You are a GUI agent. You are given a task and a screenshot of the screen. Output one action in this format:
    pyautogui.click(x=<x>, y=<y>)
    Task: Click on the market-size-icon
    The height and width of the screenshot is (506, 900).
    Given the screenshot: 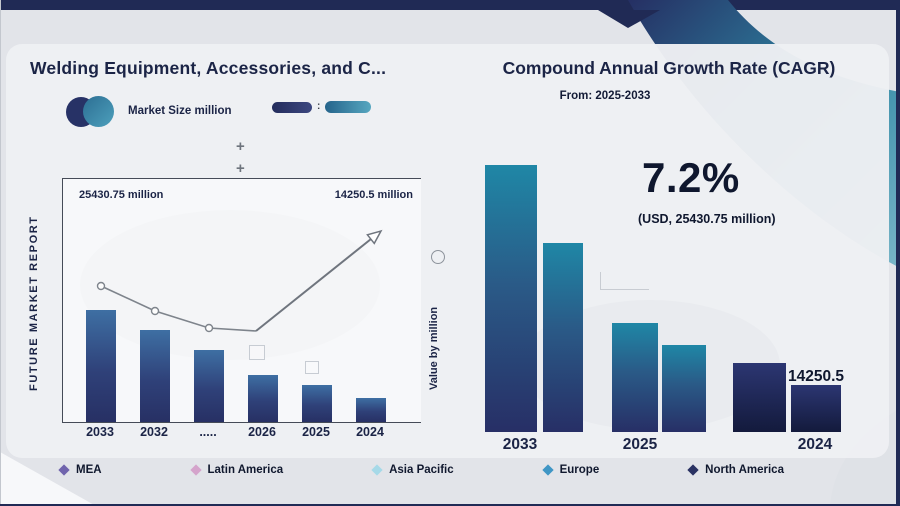 What is the action you would take?
    pyautogui.click(x=91, y=112)
    